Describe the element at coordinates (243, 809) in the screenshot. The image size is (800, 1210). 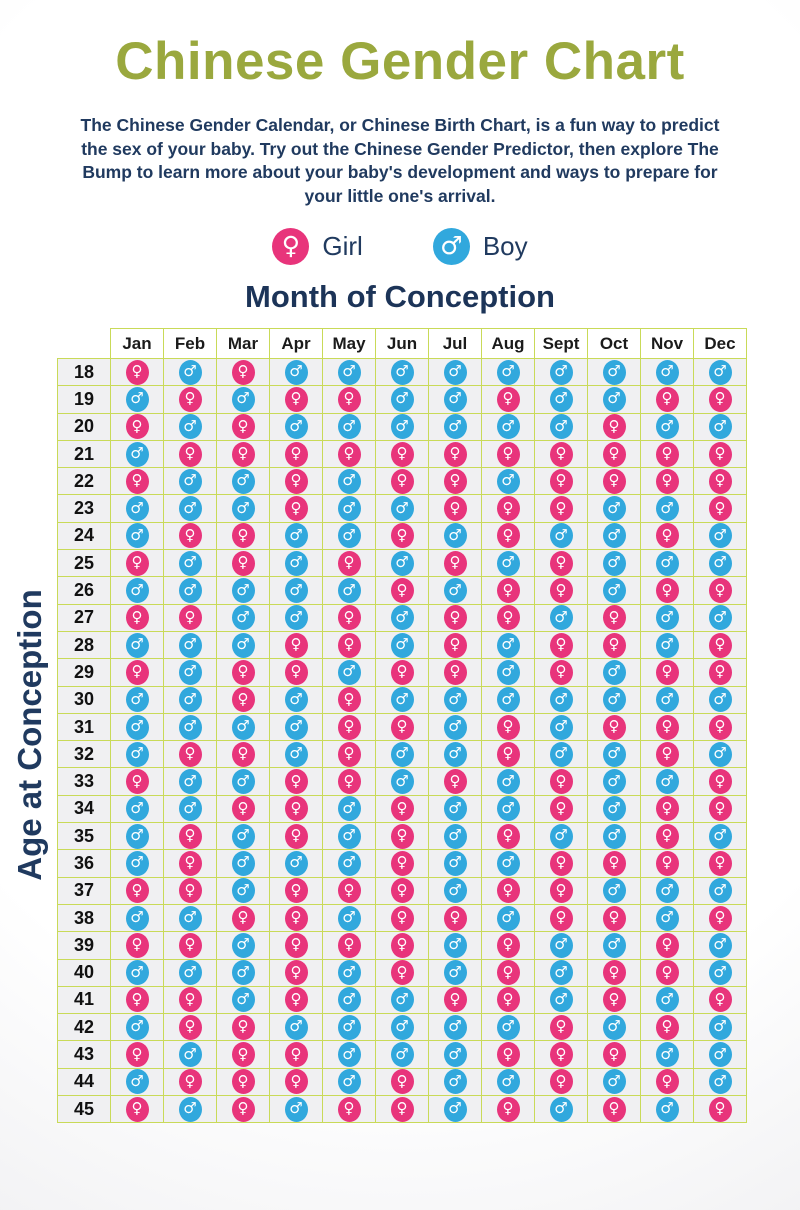
I see `gender-cell-age34-mar: ♀` at that location.